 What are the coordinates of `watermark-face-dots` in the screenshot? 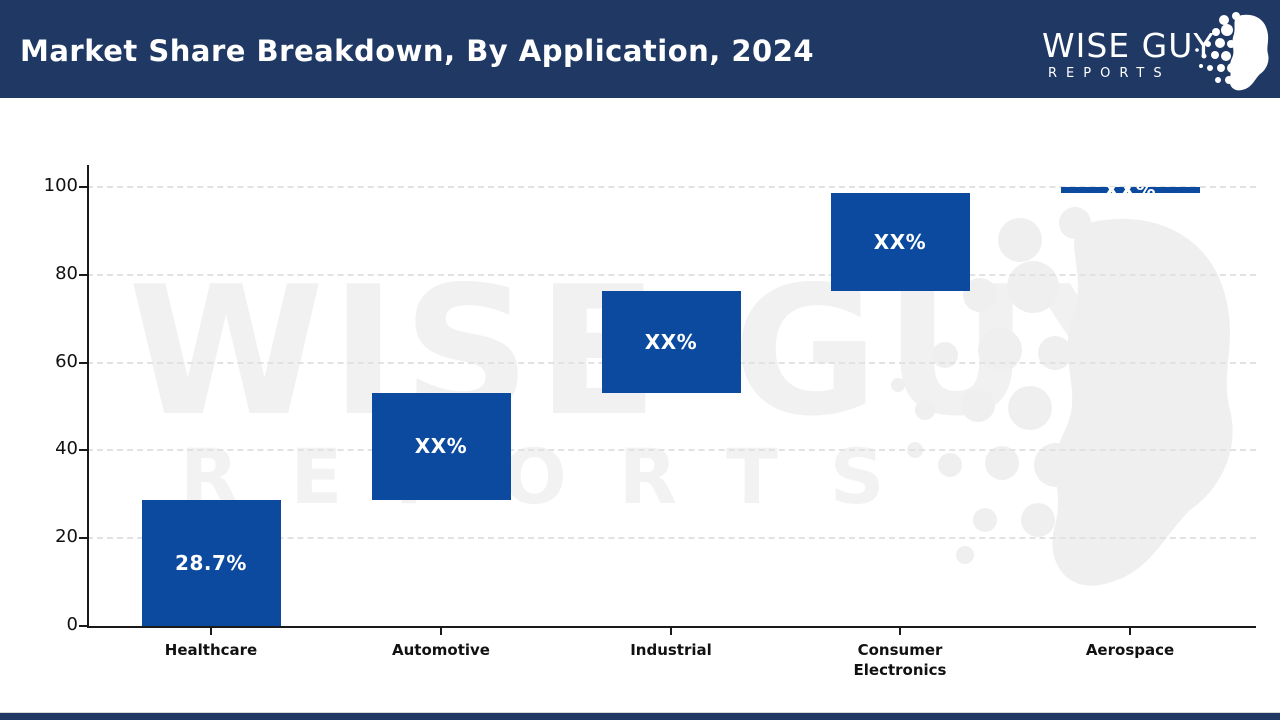 It's located at (1062, 396).